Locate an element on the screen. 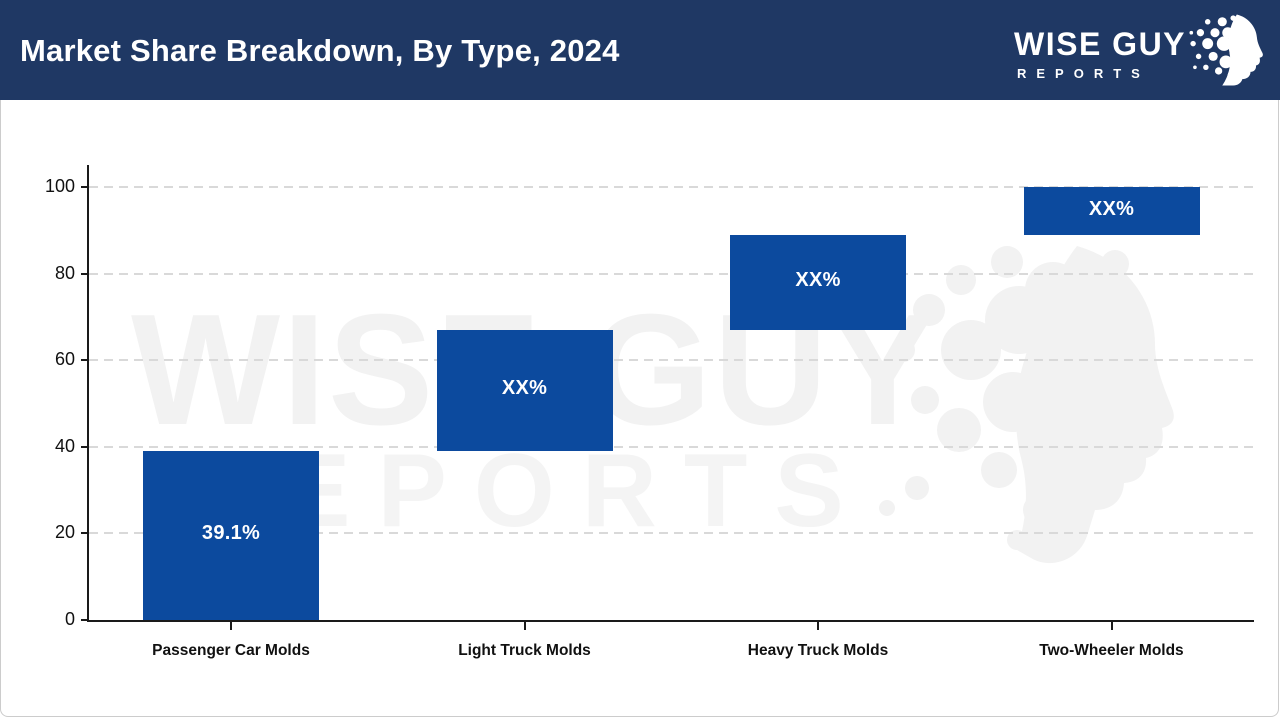  watermark-head-icon is located at coordinates (1026, 405).